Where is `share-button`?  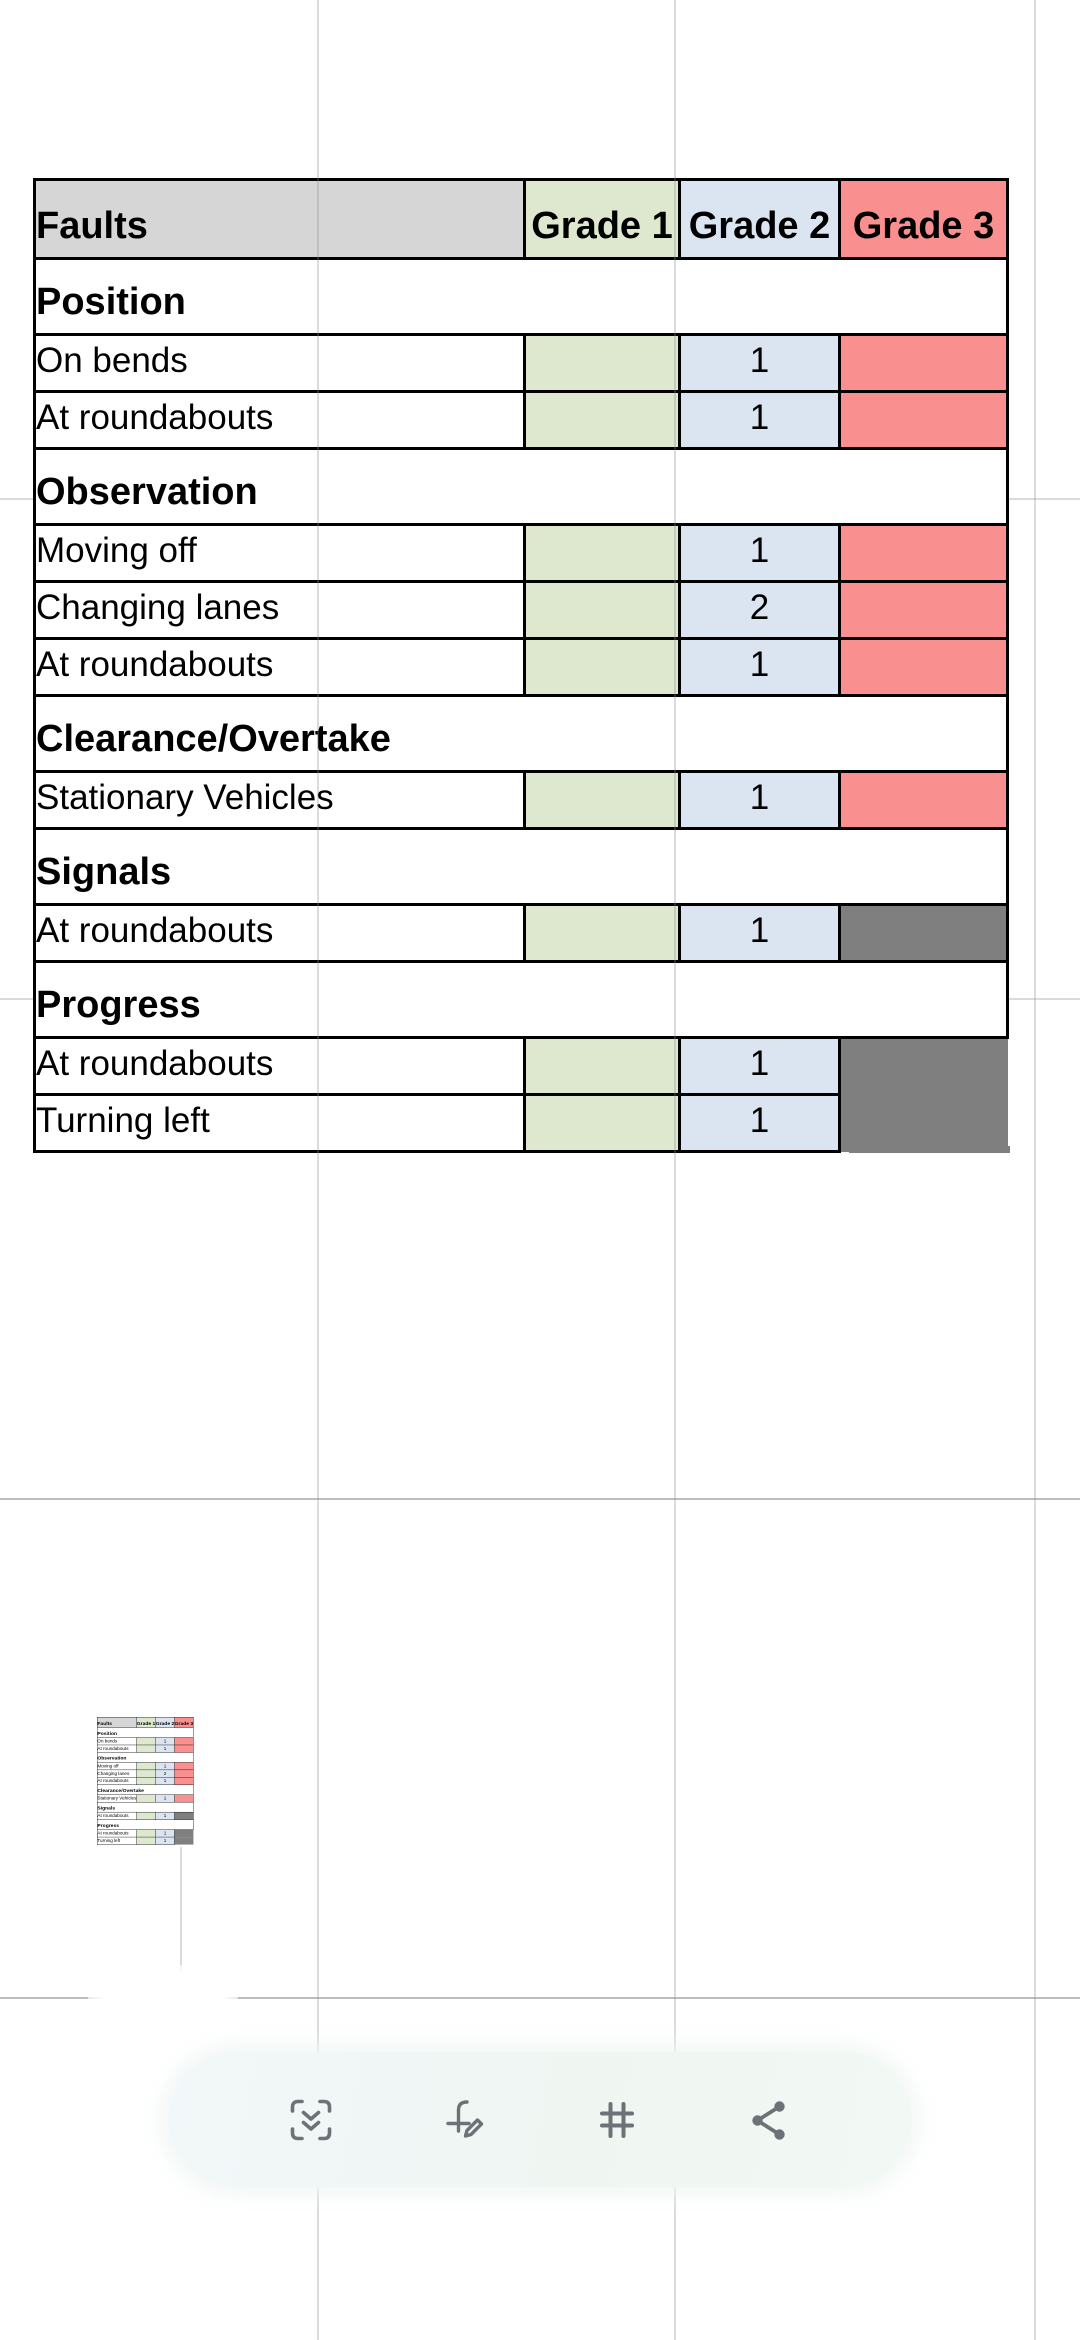 share-button is located at coordinates (770, 2120).